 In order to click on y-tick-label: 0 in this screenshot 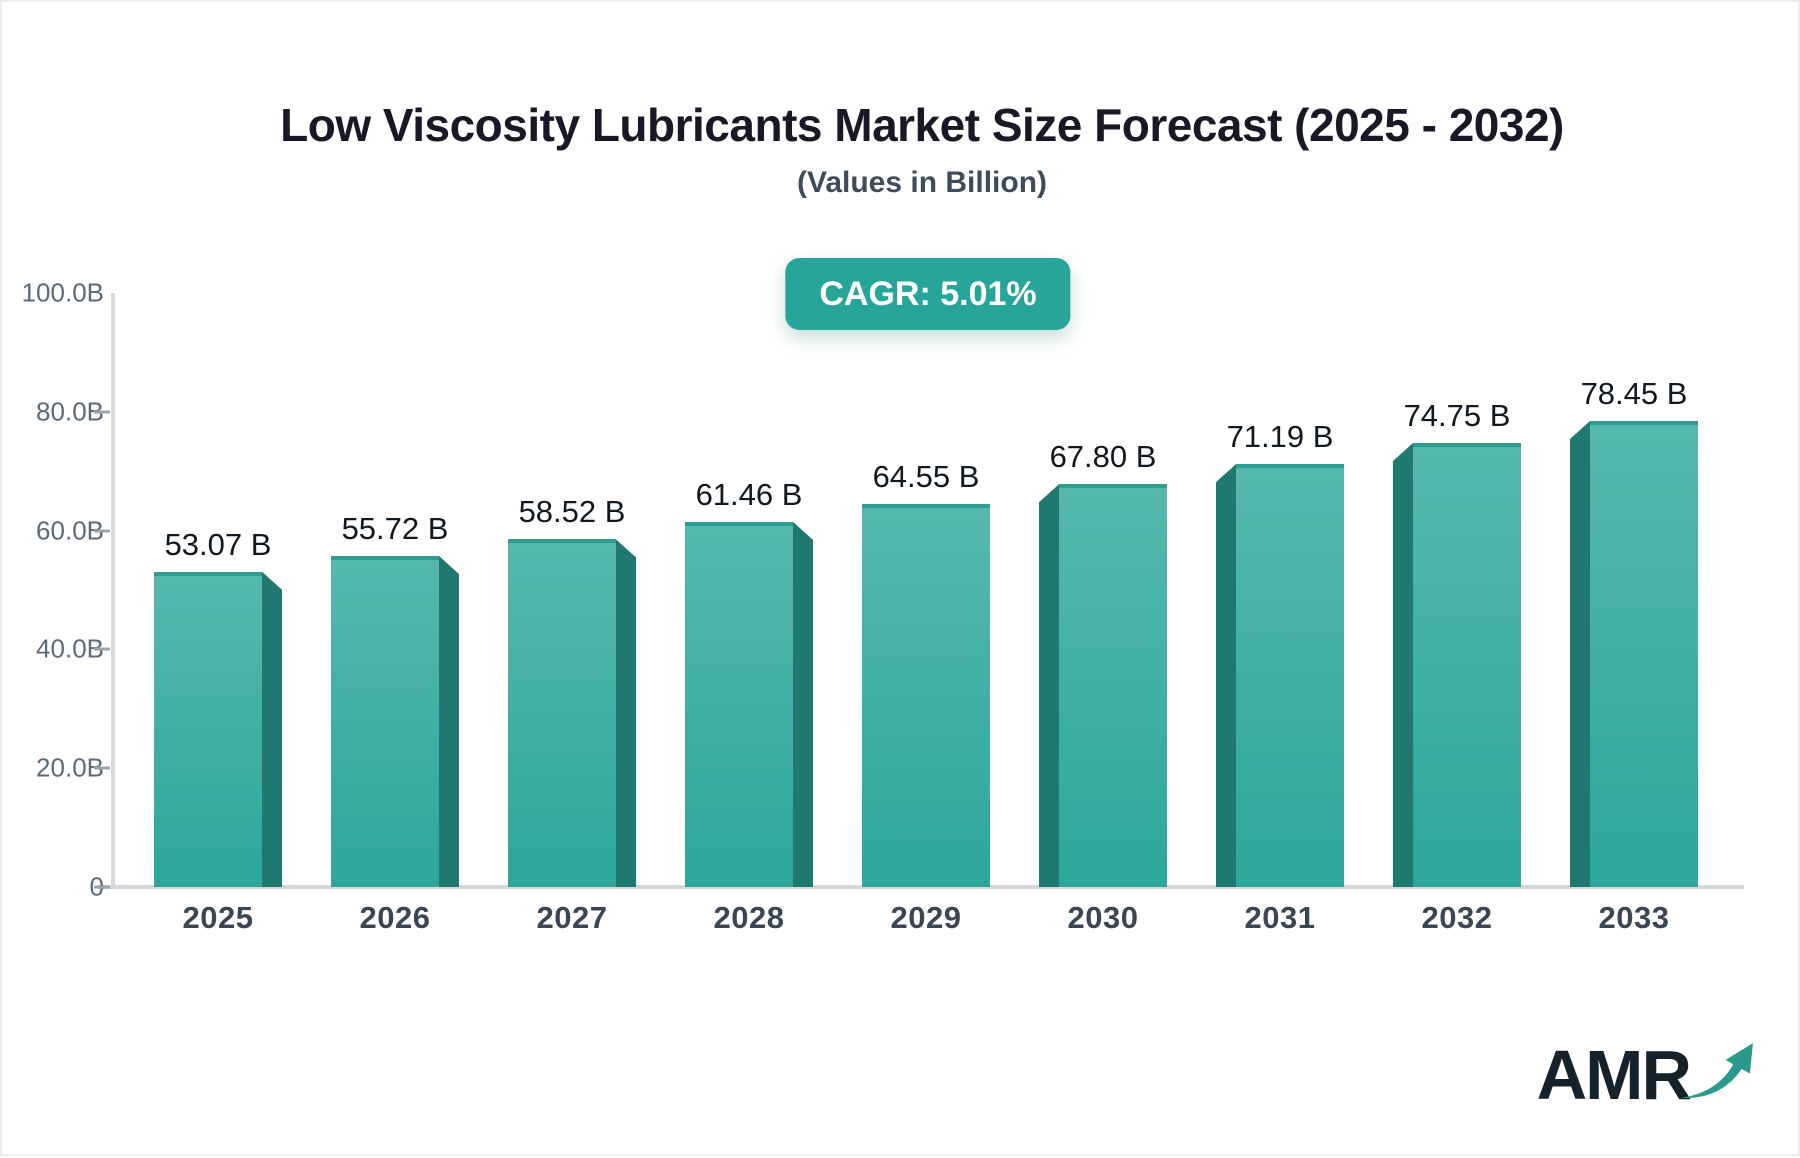, I will do `click(59, 887)`.